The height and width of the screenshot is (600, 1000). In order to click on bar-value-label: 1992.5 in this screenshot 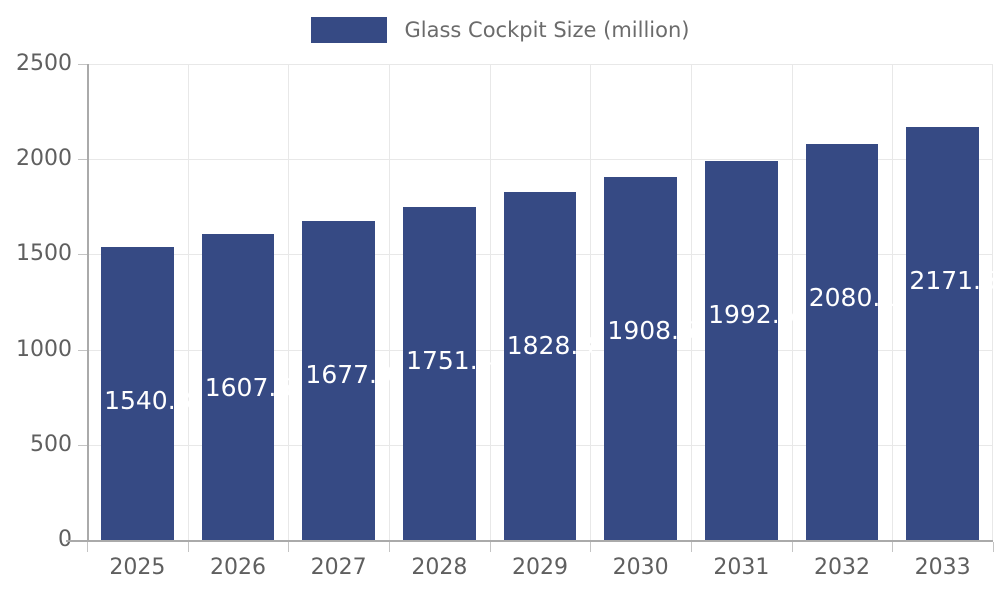, I will do `click(752, 314)`.